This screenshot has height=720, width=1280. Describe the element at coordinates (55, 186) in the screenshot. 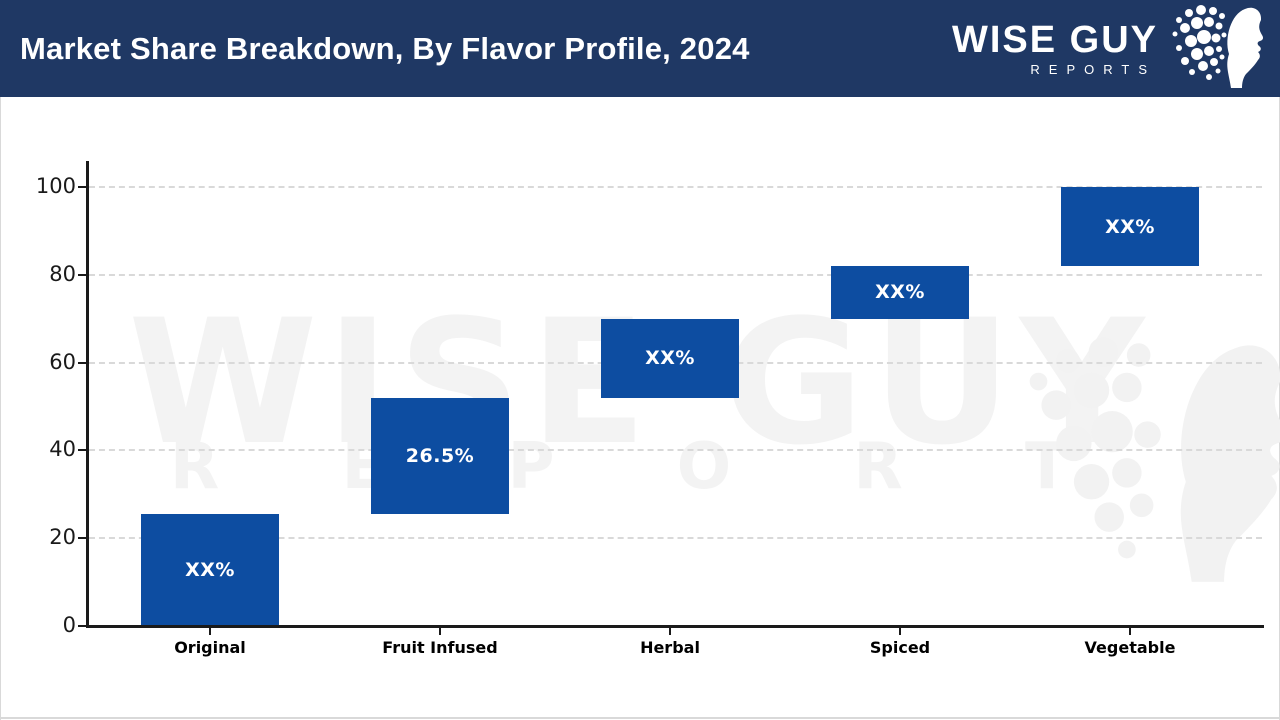

I see `y-axis-tick-label: 100` at that location.